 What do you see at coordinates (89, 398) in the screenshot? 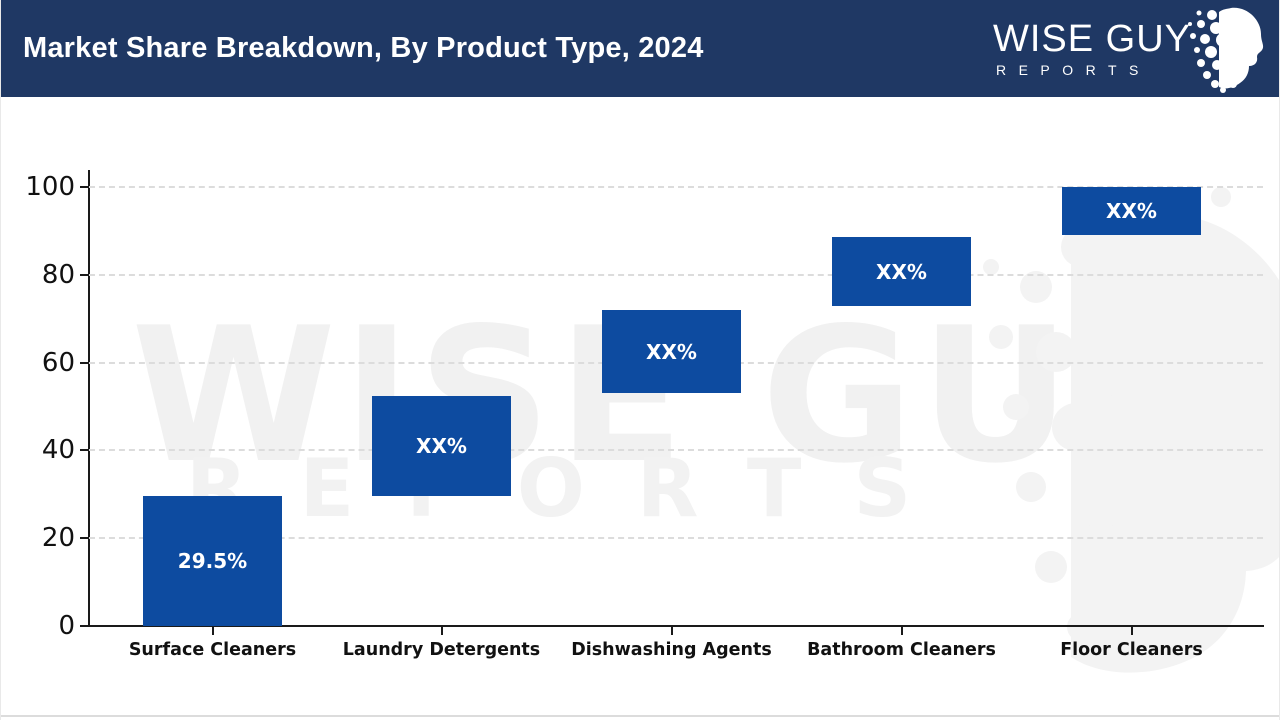
I see `y-axis-line` at bounding box center [89, 398].